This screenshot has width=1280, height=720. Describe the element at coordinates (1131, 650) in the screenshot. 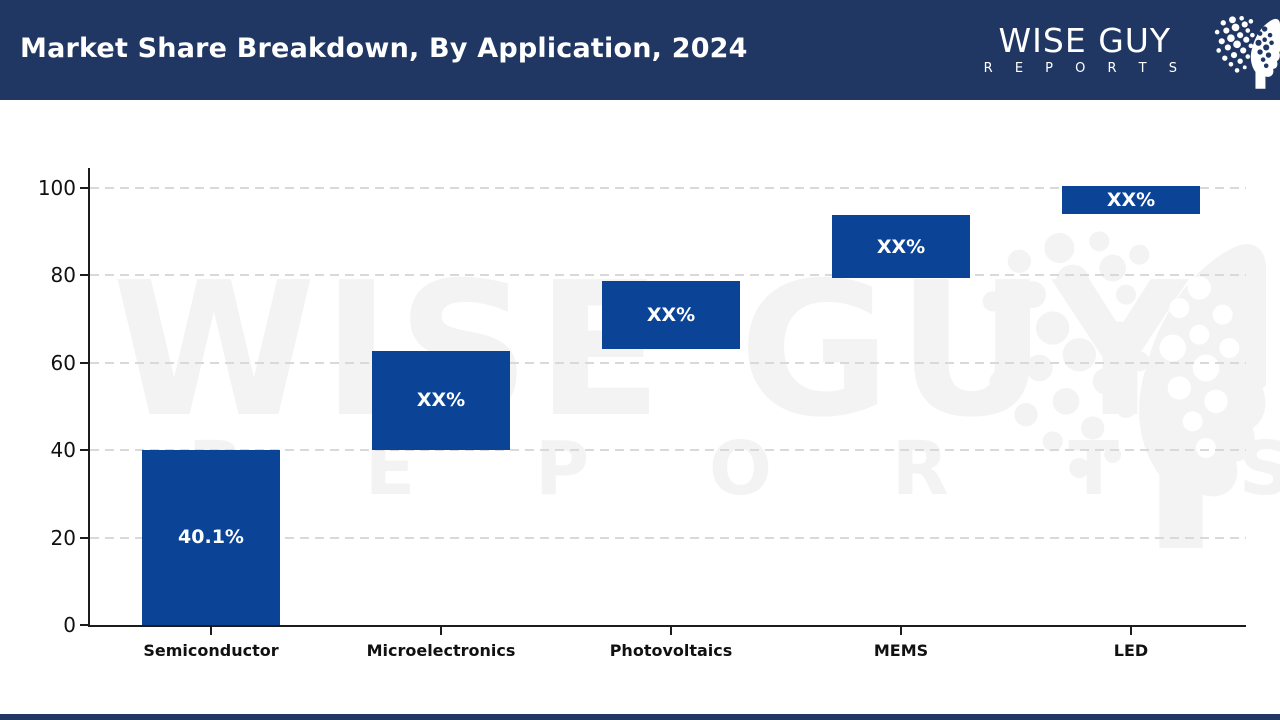

I see `x-category-label-led: LED` at that location.